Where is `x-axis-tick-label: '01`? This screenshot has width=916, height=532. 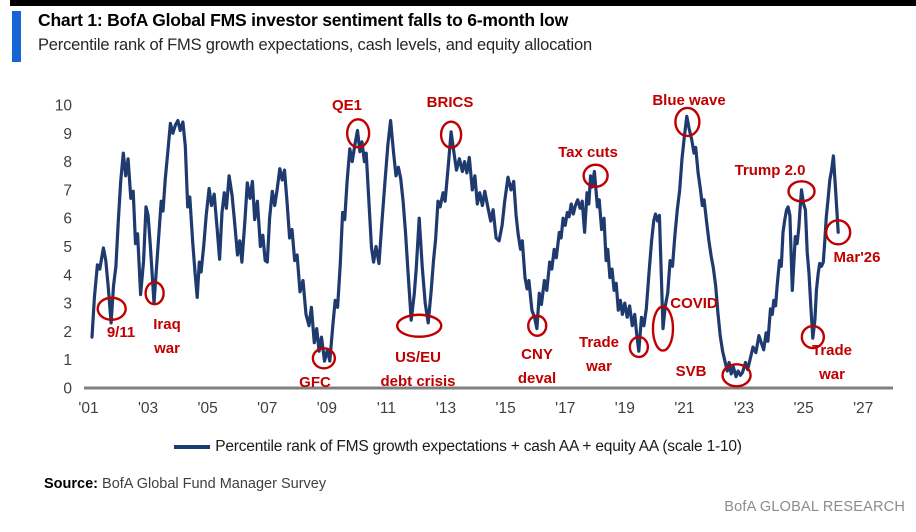 x-axis-tick-label: '01 is located at coordinates (88, 408).